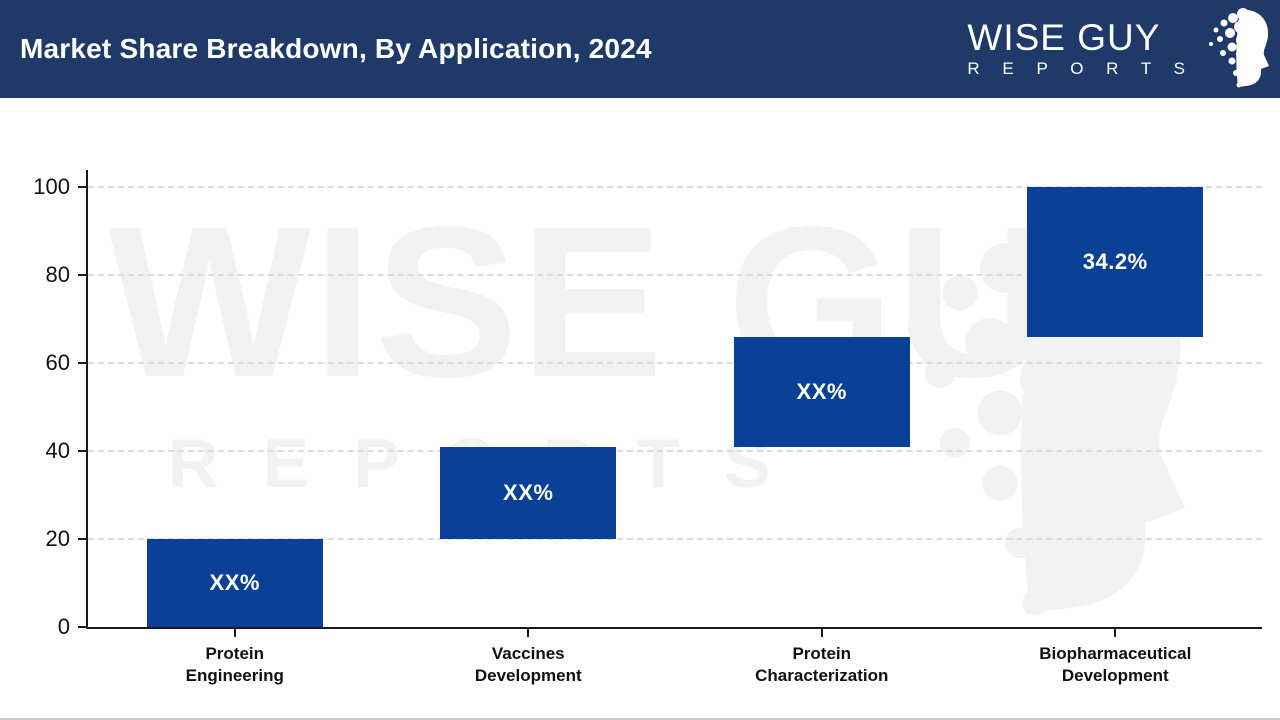  I want to click on y-axis-tick-label: 60, so click(57, 362).